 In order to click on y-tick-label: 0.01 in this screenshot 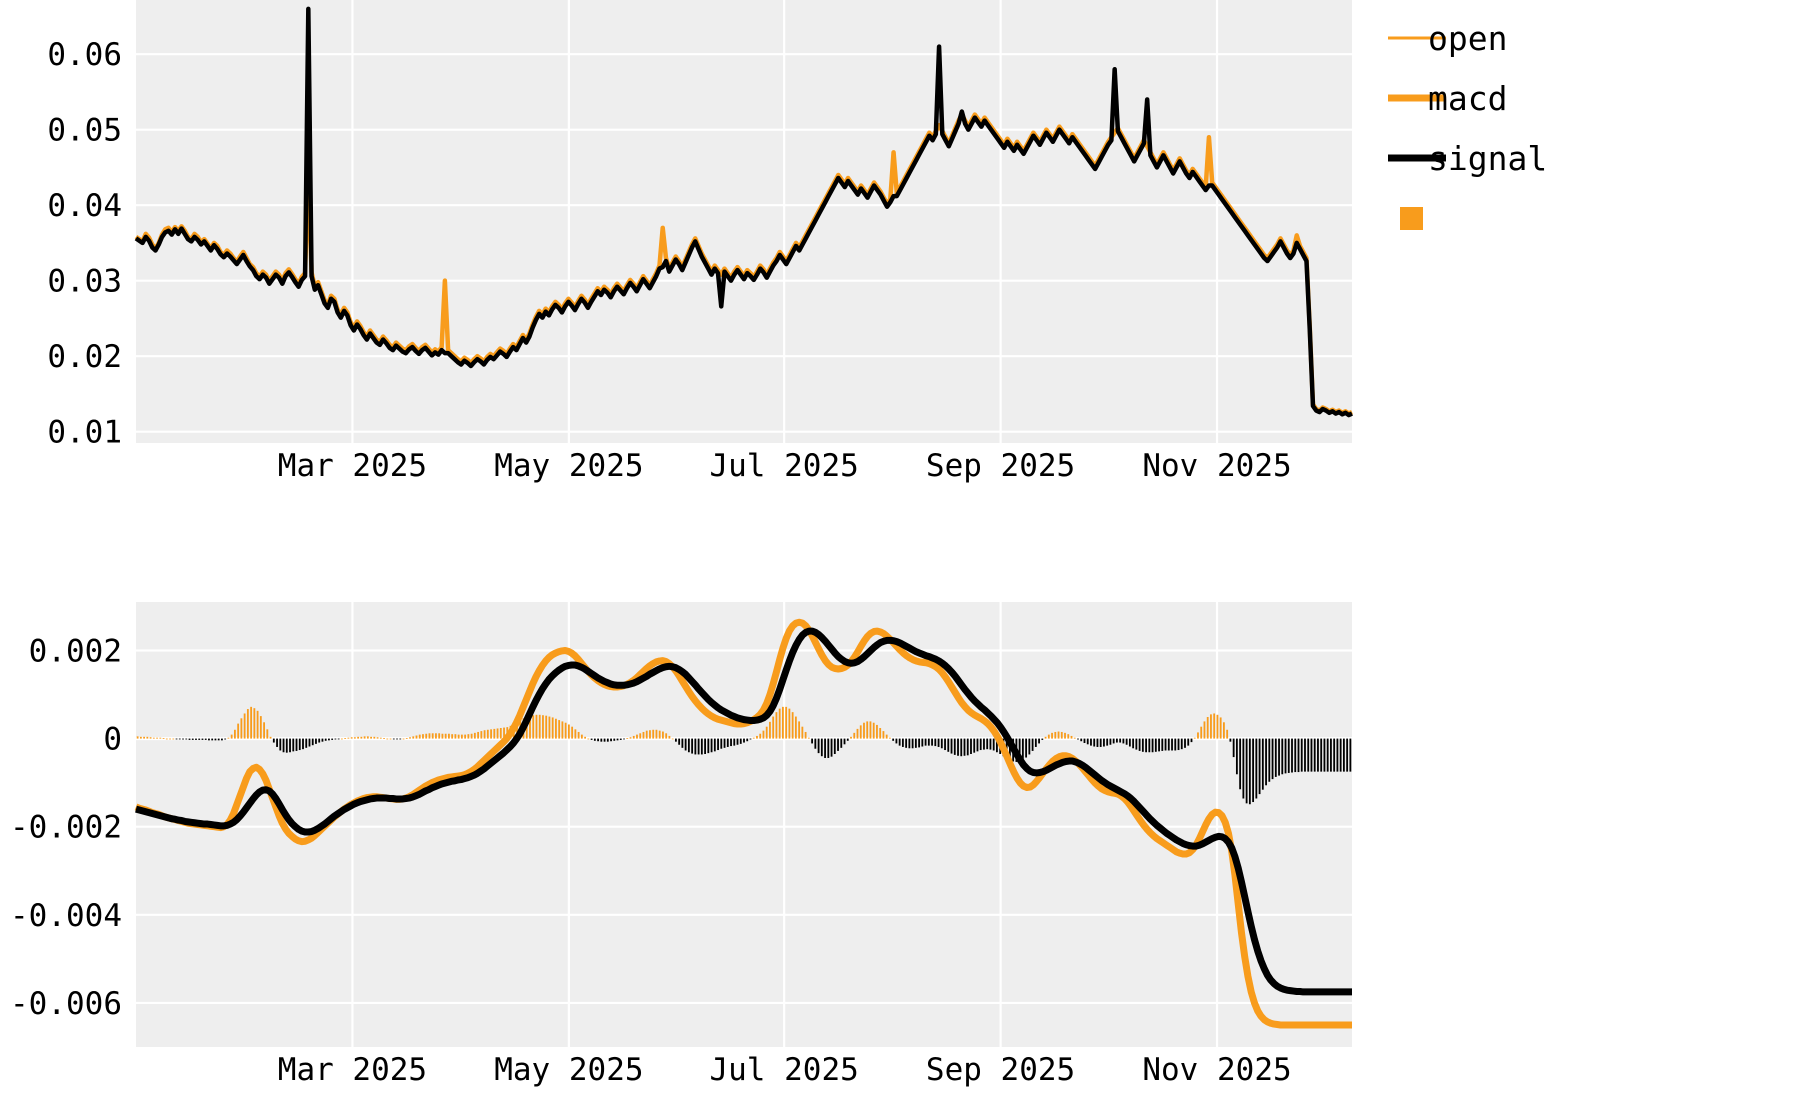, I will do `click(84, 433)`.